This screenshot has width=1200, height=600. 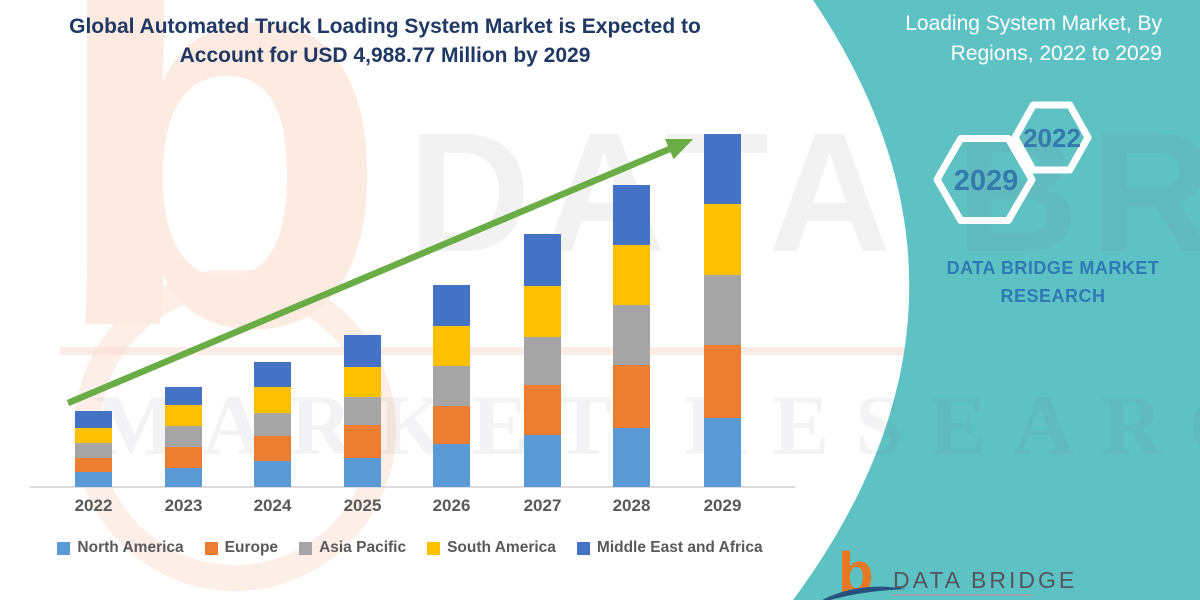 What do you see at coordinates (272, 448) in the screenshot?
I see `bar-segment-2024-europe` at bounding box center [272, 448].